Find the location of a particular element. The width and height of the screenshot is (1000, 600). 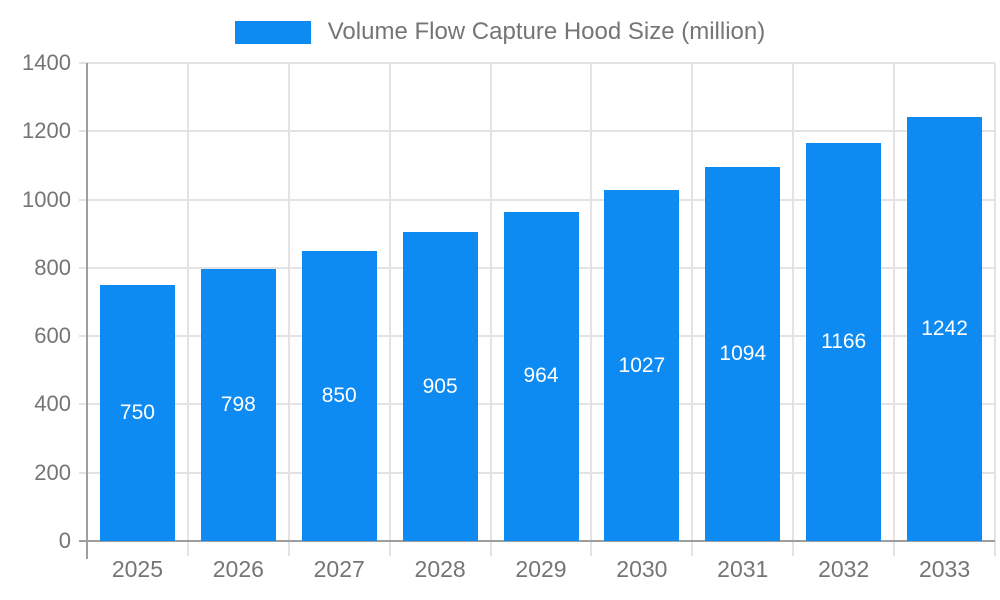

x-axis-line is located at coordinates (537, 541).